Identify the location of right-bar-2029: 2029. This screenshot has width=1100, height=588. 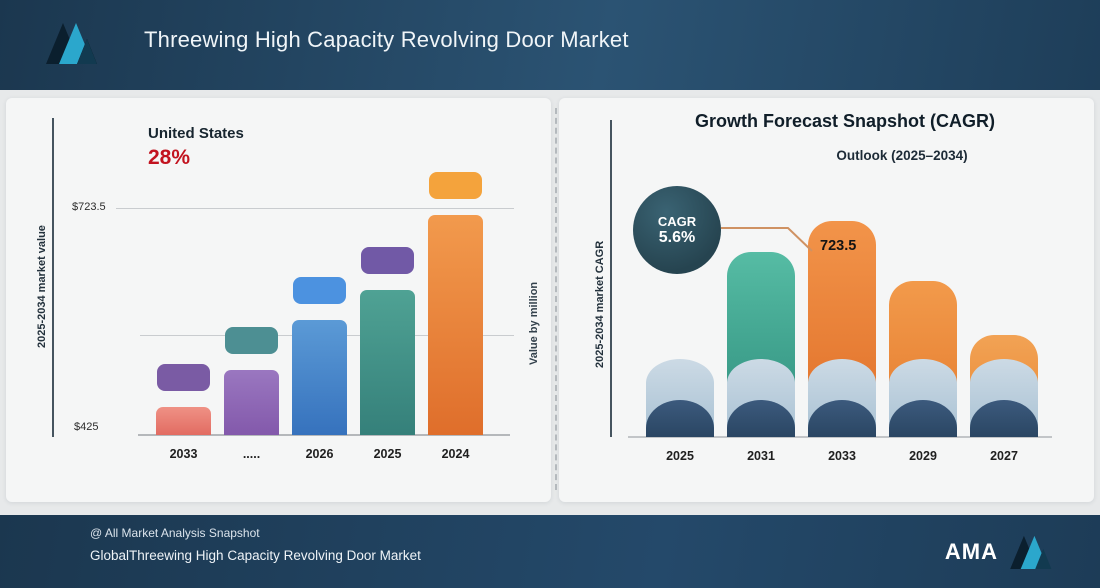
(923, 276).